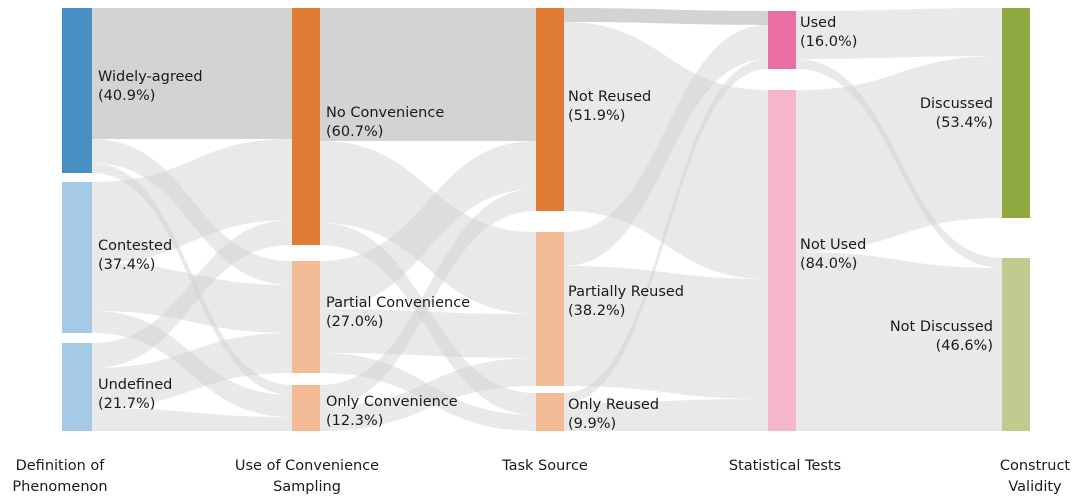 This screenshot has width=1078, height=504. What do you see at coordinates (135, 394) in the screenshot?
I see `node-label-undefined: Undefined (21.7%)` at bounding box center [135, 394].